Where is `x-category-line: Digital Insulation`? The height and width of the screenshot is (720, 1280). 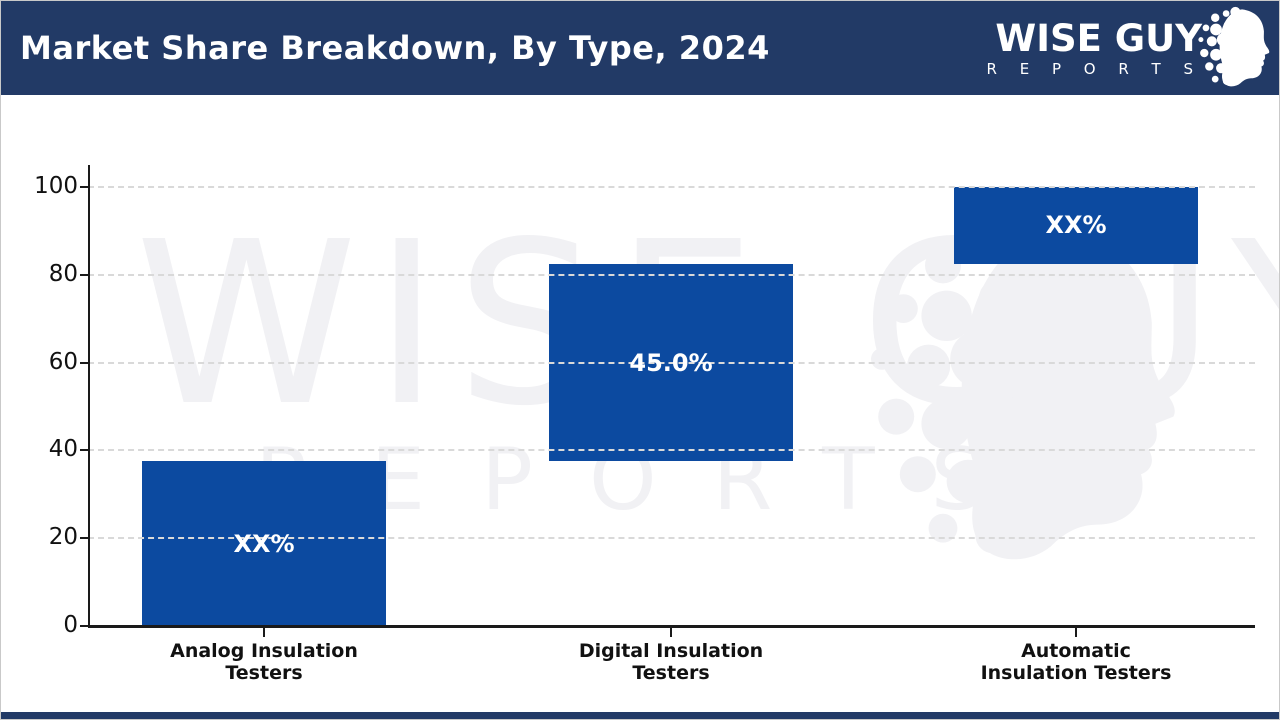
x-category-line: Digital Insulation is located at coordinates (671, 651).